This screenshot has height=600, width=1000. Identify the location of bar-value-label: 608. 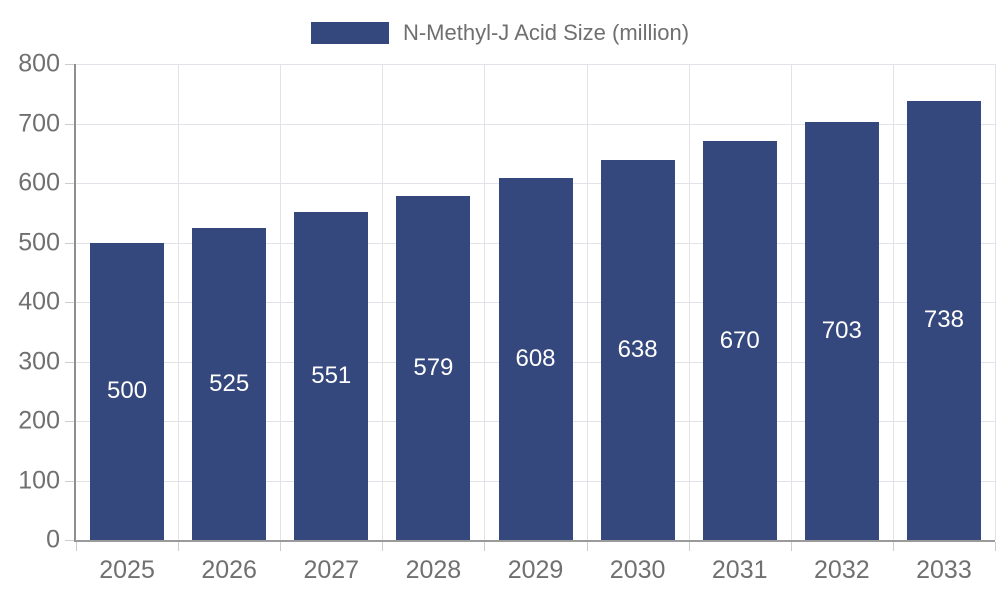
(535, 359).